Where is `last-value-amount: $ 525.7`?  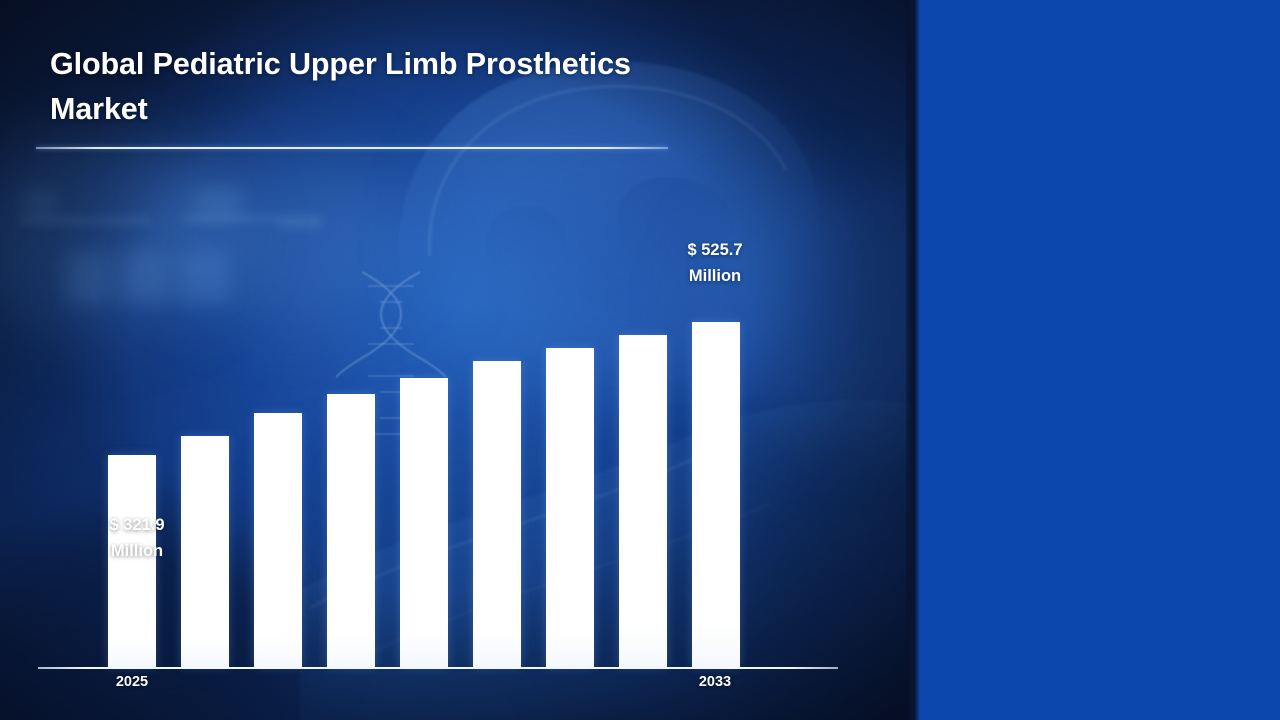 last-value-amount: $ 525.7 is located at coordinates (715, 250).